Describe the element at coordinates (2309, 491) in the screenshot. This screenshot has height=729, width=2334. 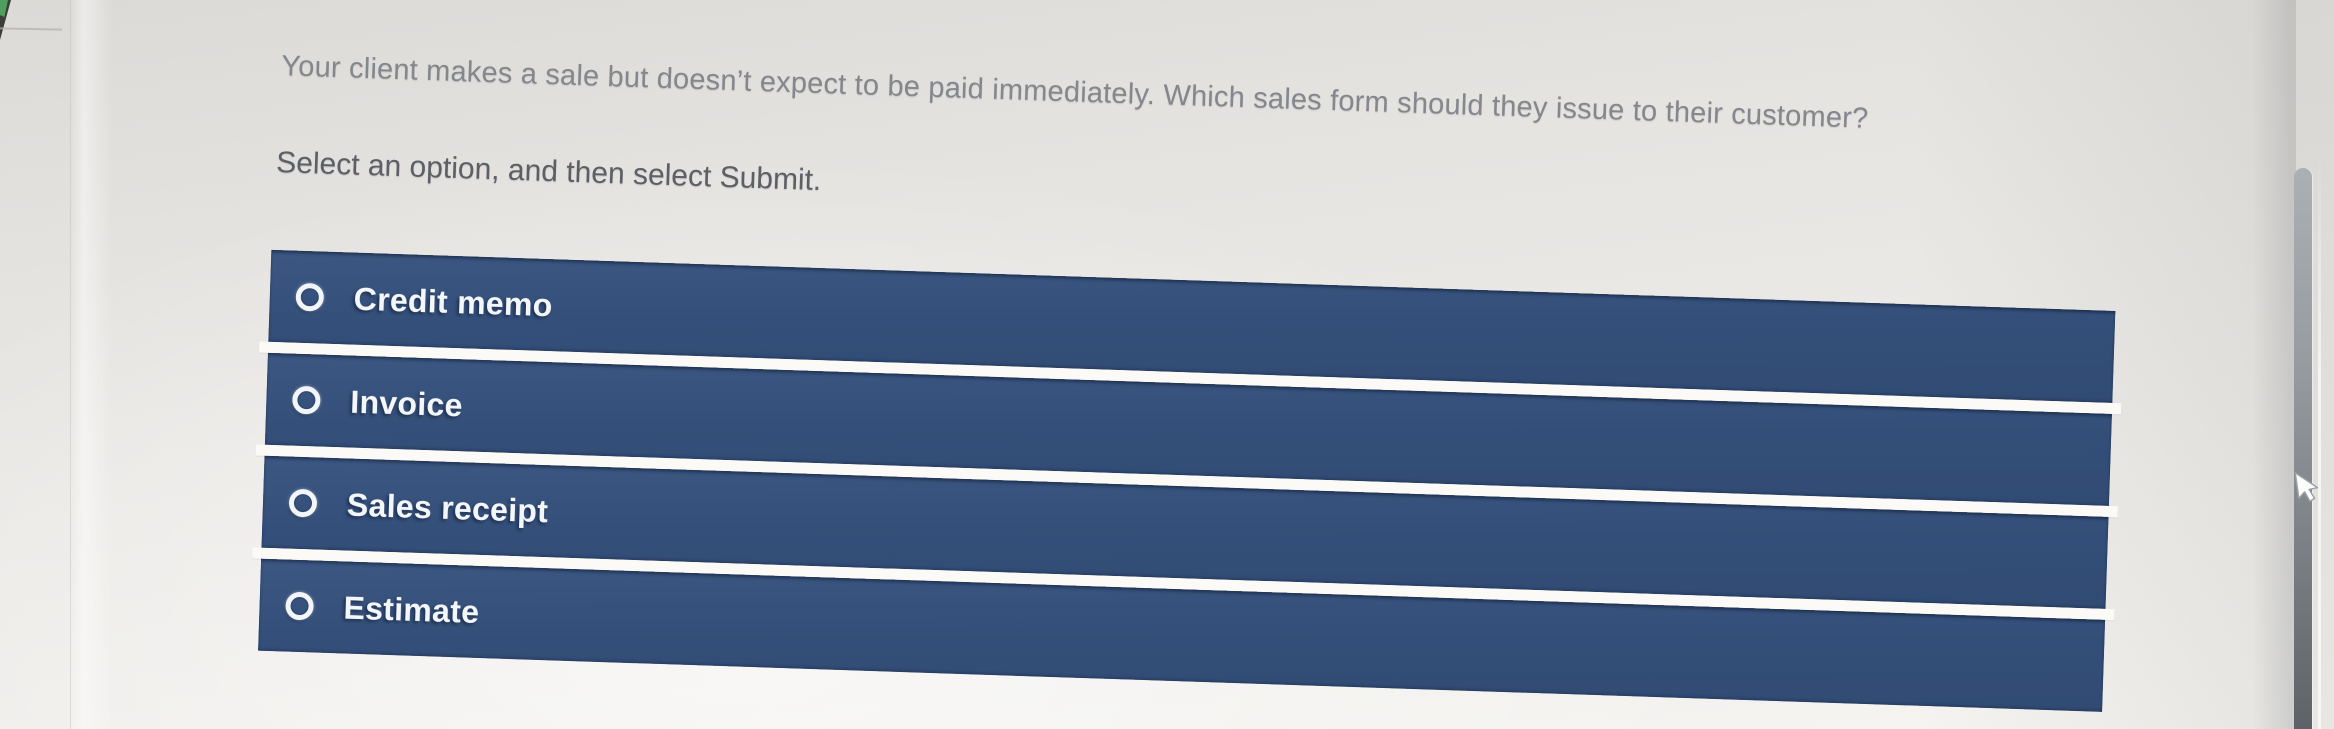
I see `mouse-cursor-icon` at that location.